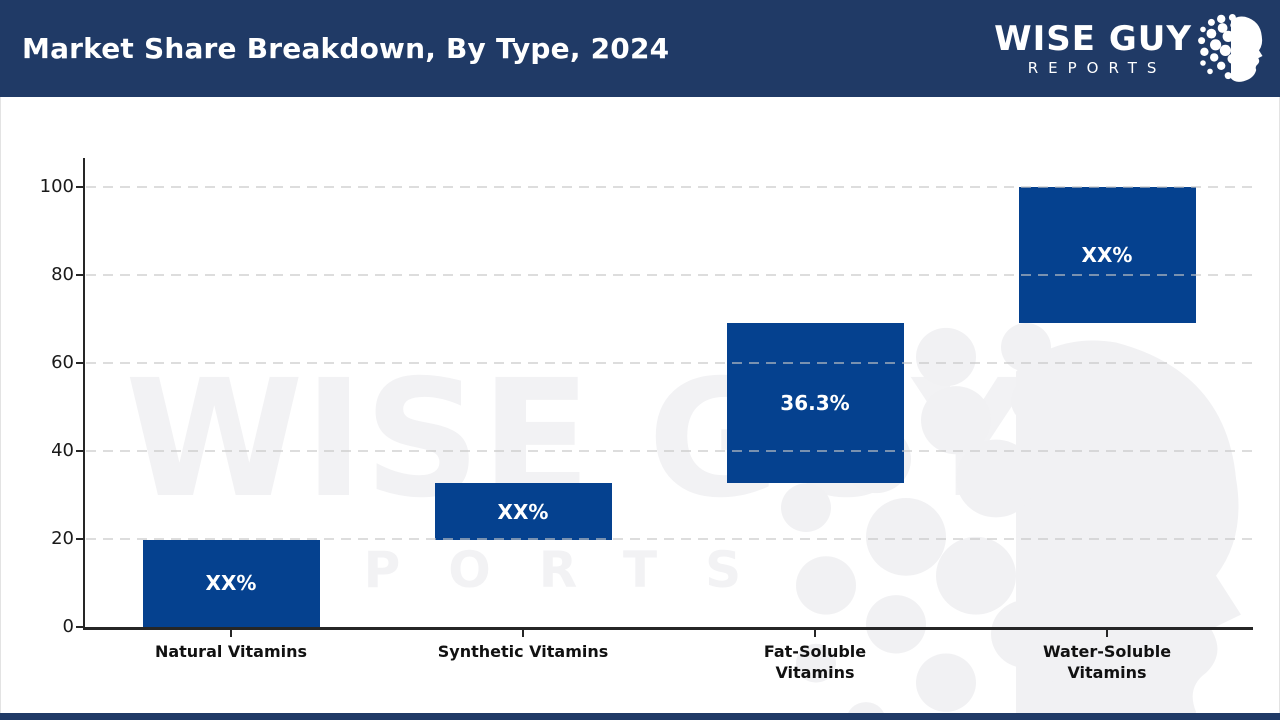  Describe the element at coordinates (1097, 67) in the screenshot. I see `logo-tagline: REPORTS` at that location.